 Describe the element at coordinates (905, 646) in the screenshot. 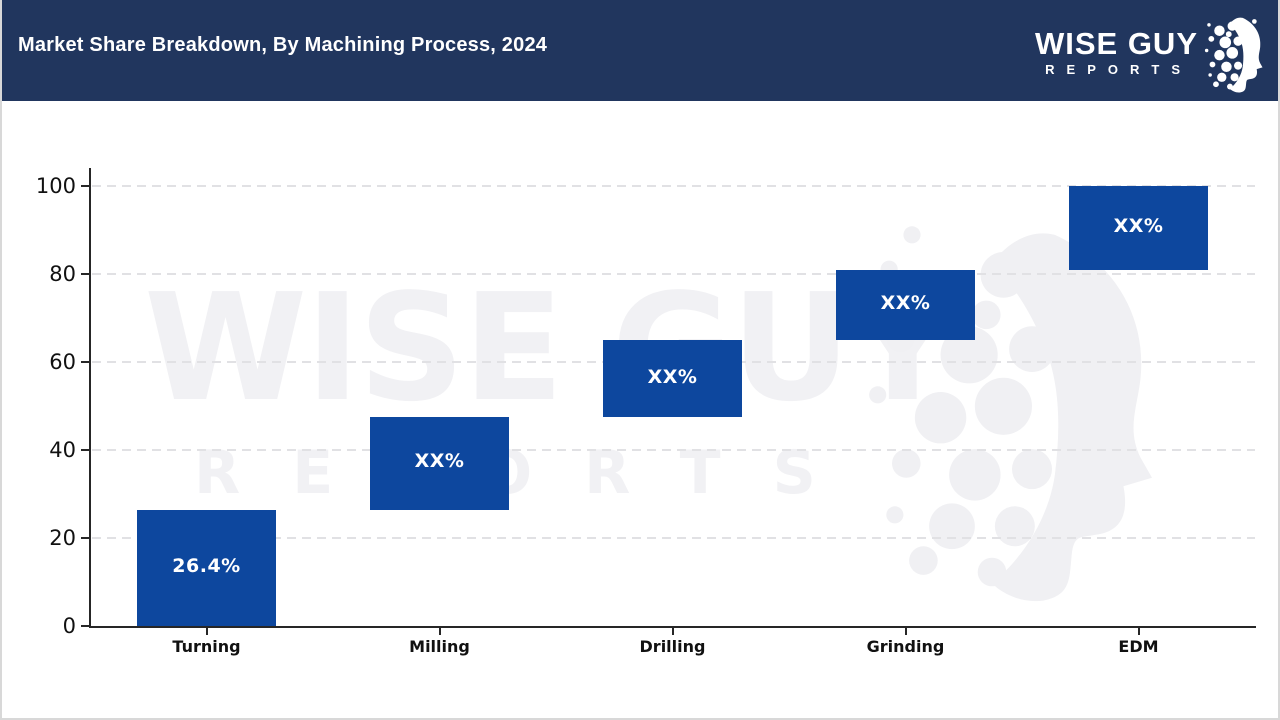

I see `category-label: Grinding` at that location.